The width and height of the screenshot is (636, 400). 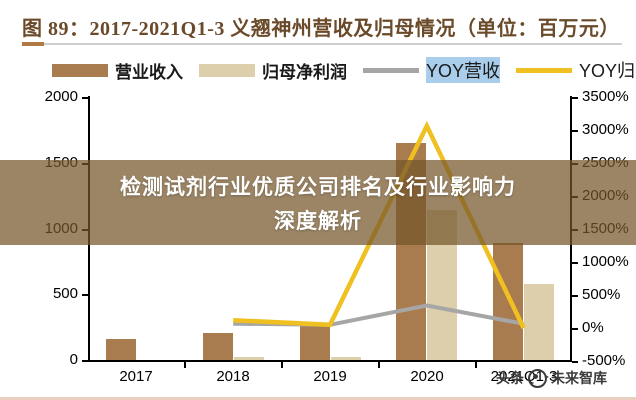 What do you see at coordinates (149, 72) in the screenshot?
I see `legend-label-revenue: 营业收入` at bounding box center [149, 72].